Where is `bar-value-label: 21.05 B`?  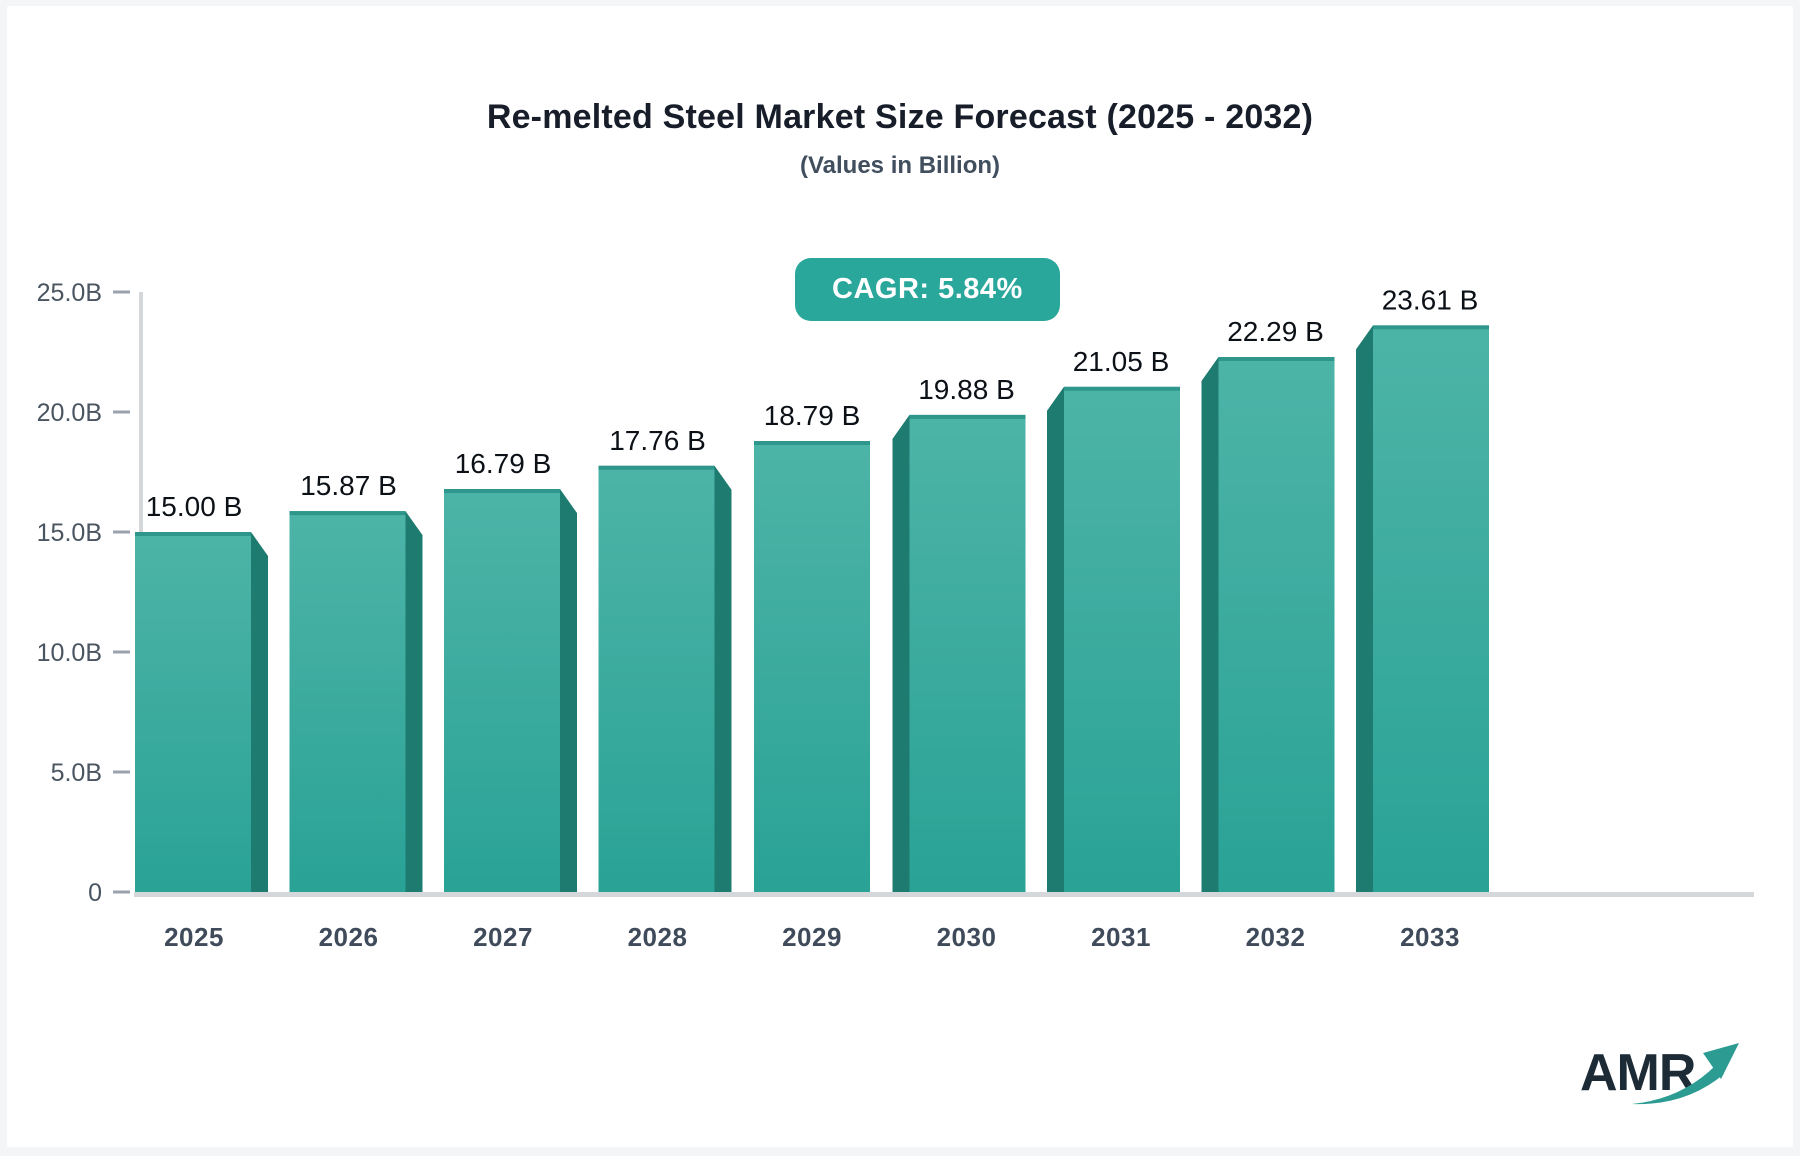
bar-value-label: 21.05 B is located at coordinates (1121, 361).